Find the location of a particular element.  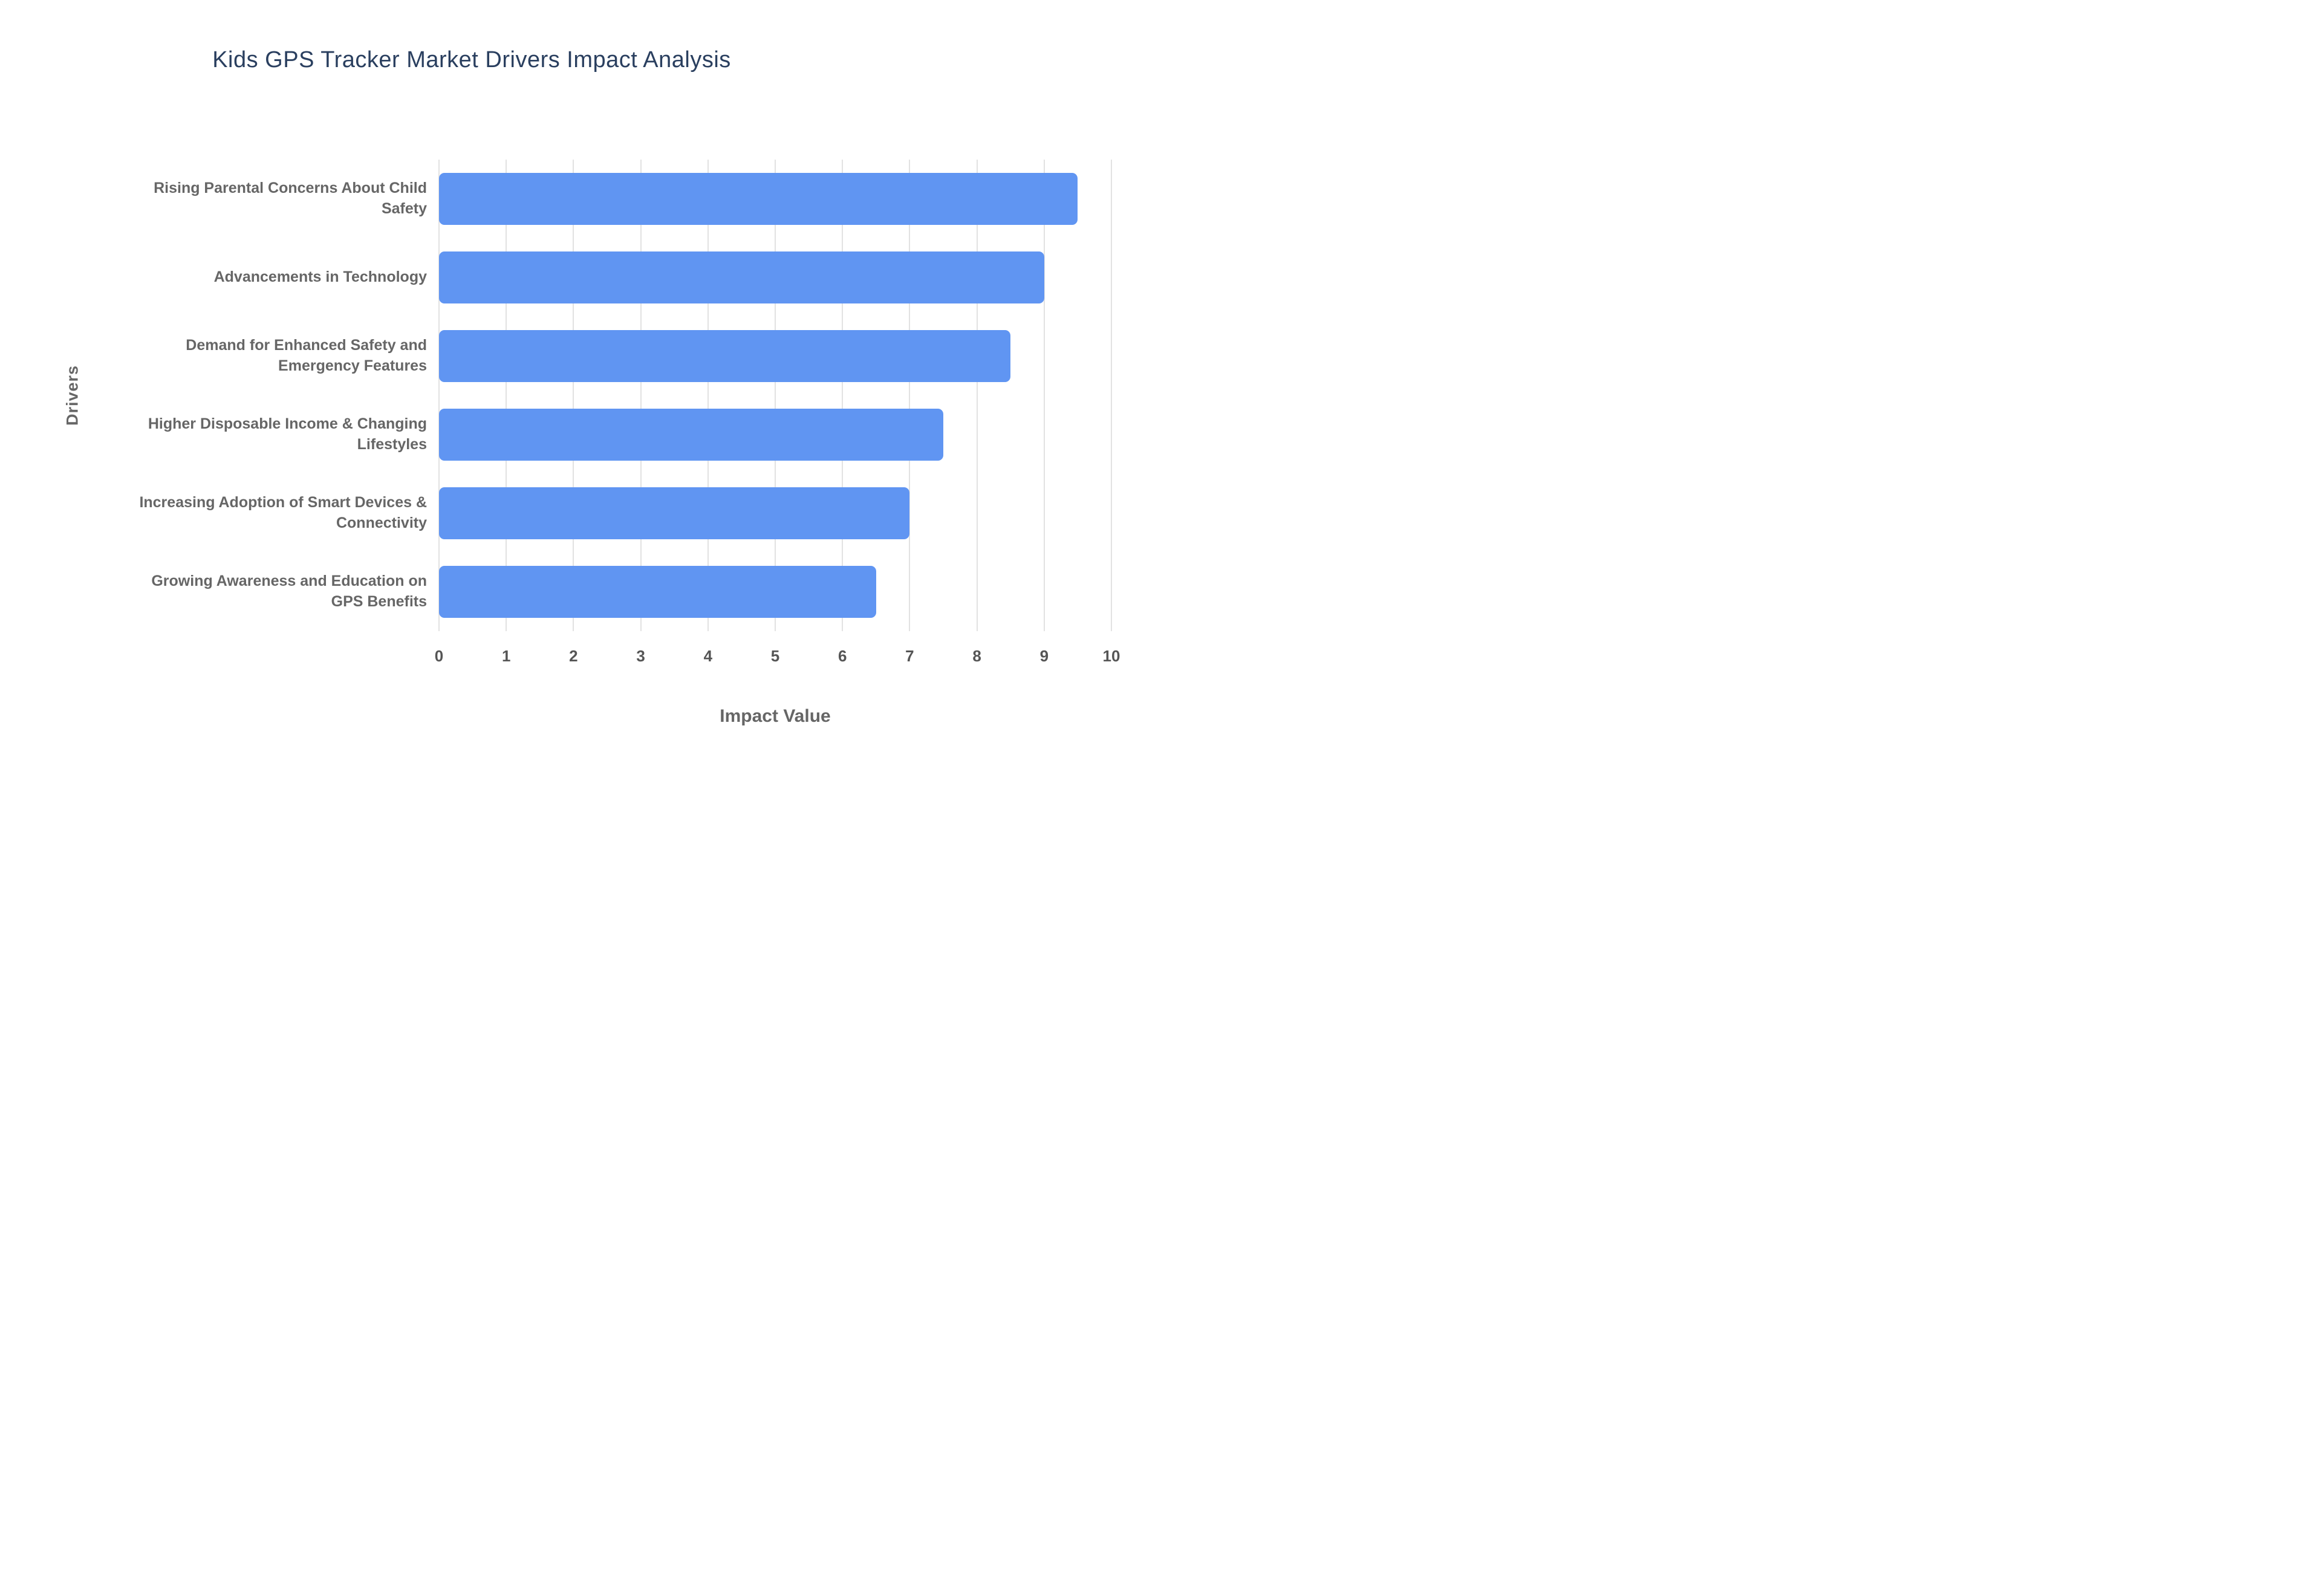

x-axis-tick-labels: 0 1 2 3 4 5 6 7 8 9 10 is located at coordinates (777, 659).